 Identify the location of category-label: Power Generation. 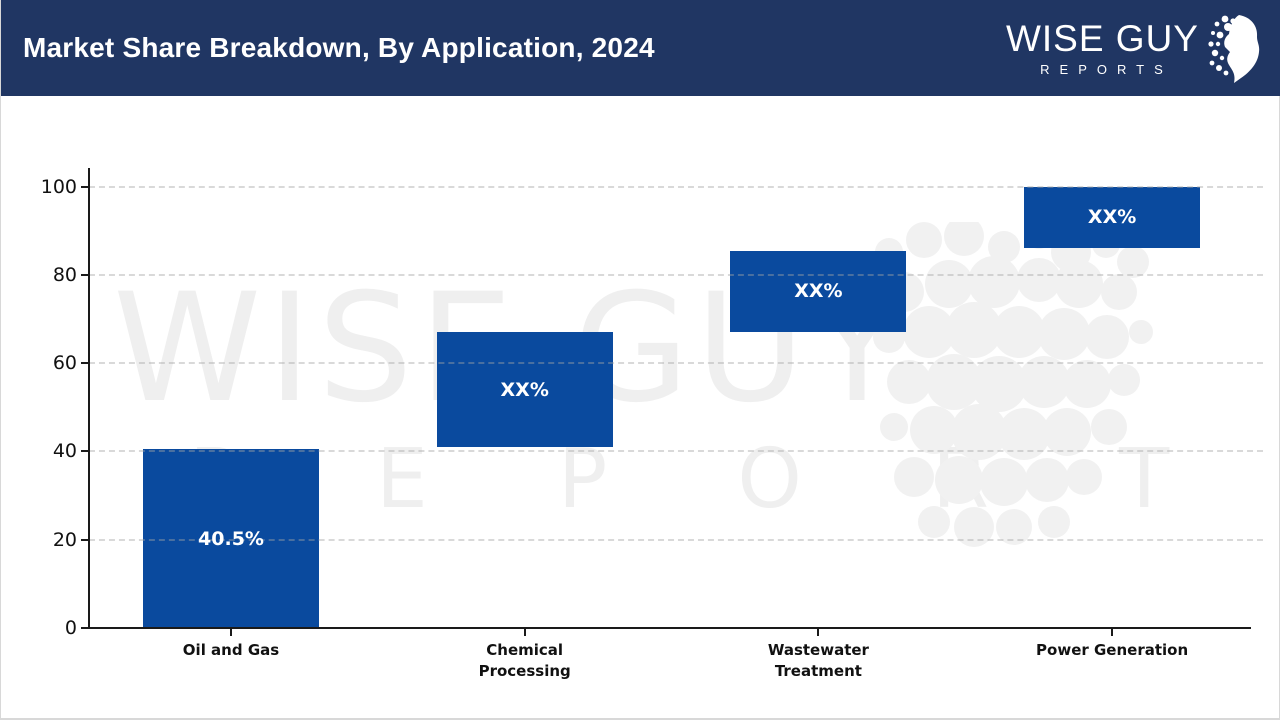
(1112, 650).